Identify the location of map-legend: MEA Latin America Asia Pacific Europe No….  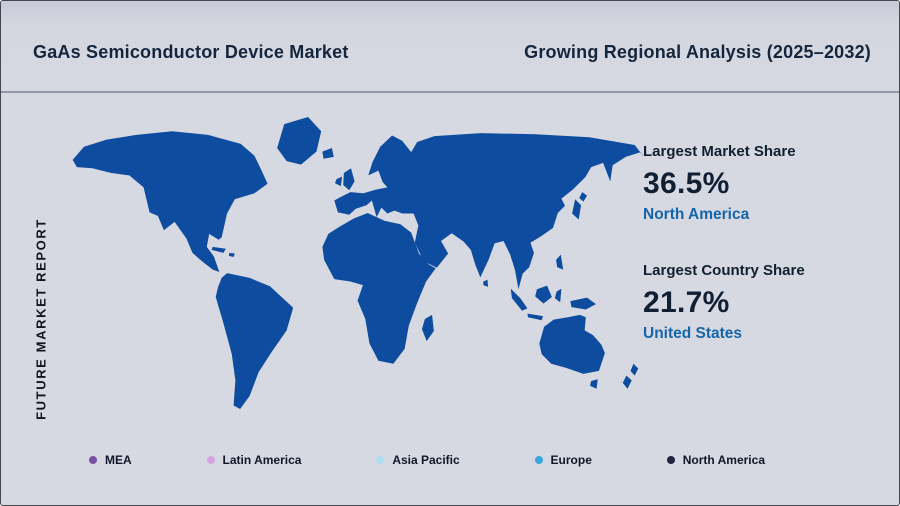
(427, 460).